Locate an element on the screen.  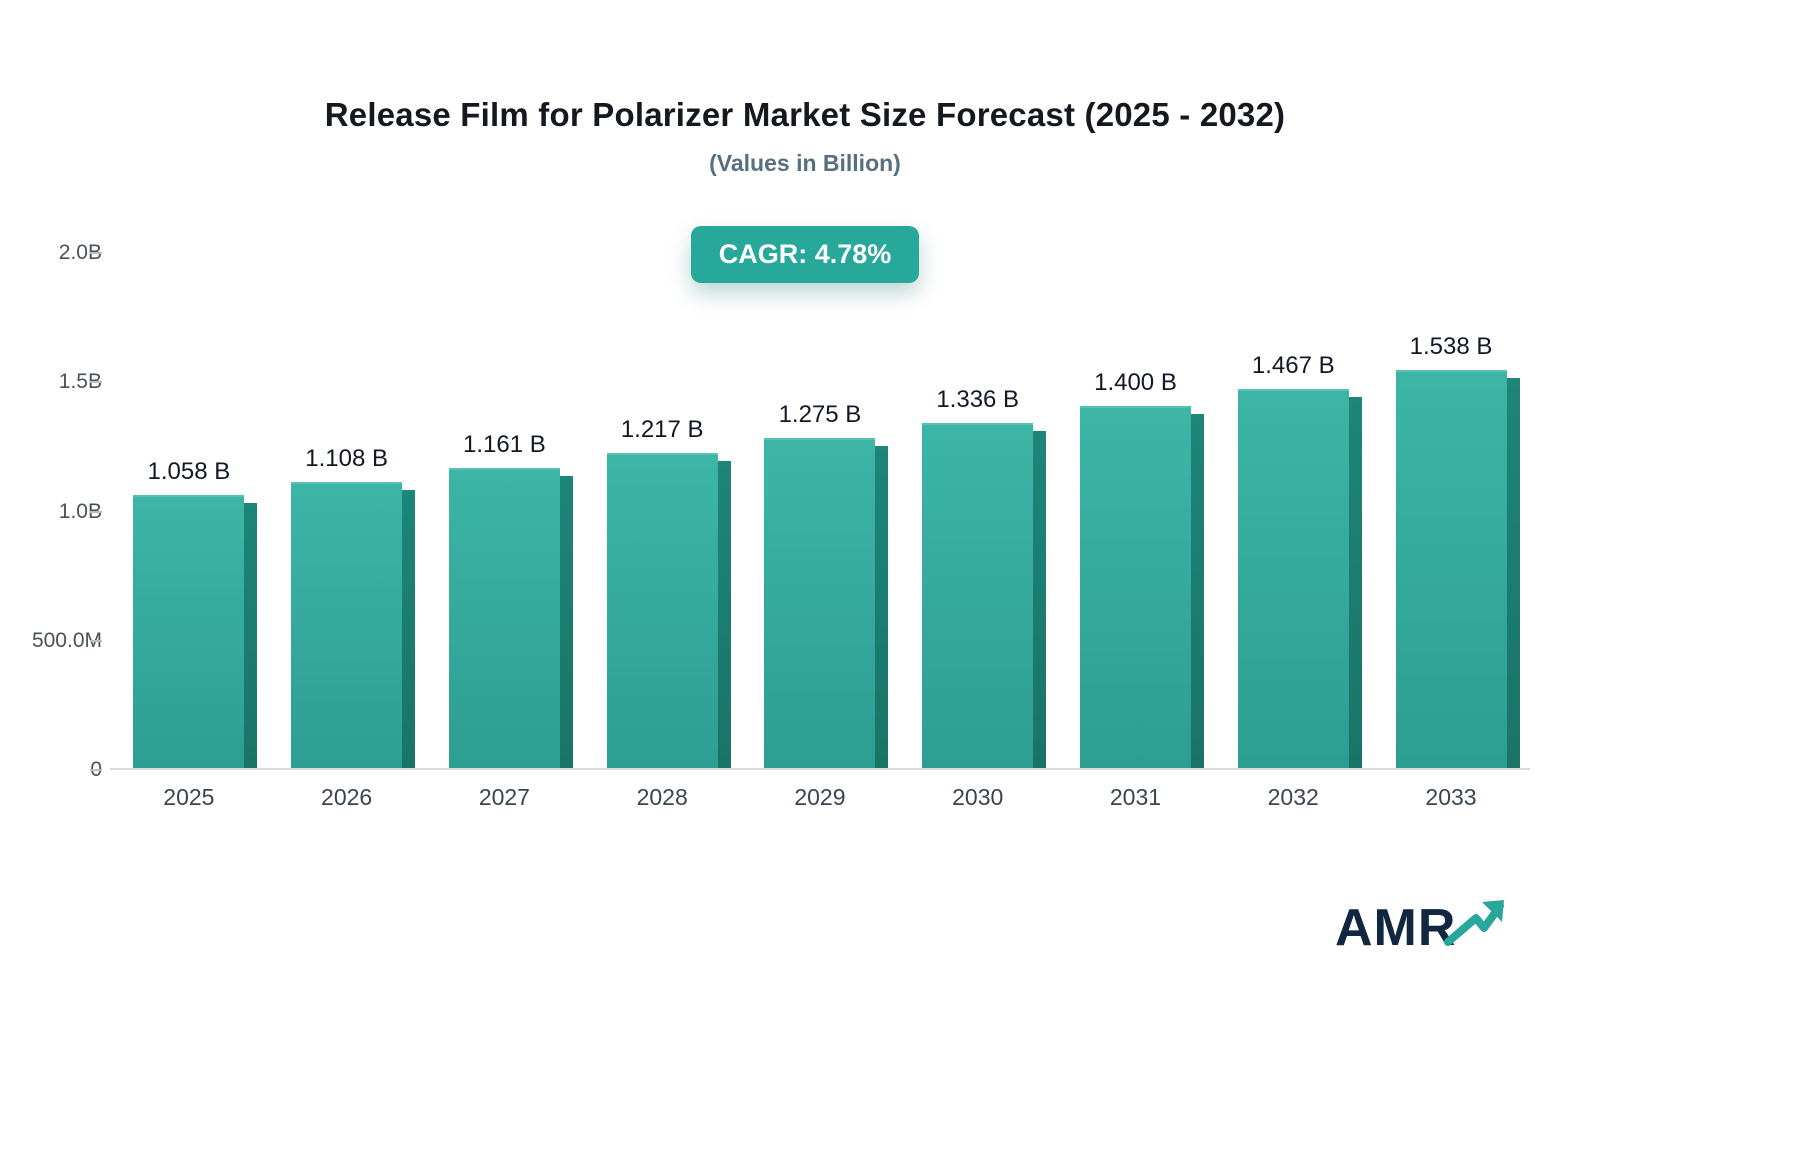
growth-arrow-icon is located at coordinates (1474, 926).